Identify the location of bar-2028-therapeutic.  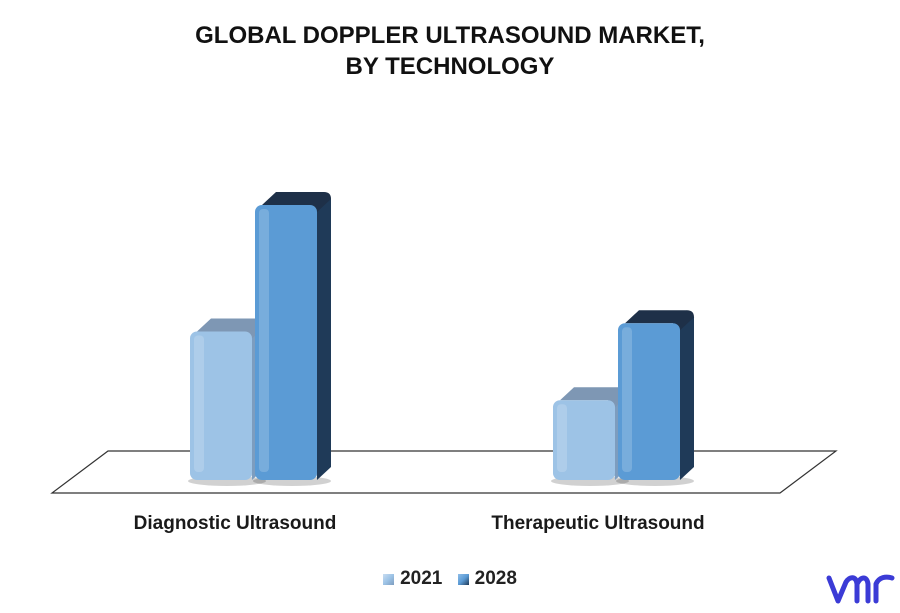
(655, 398).